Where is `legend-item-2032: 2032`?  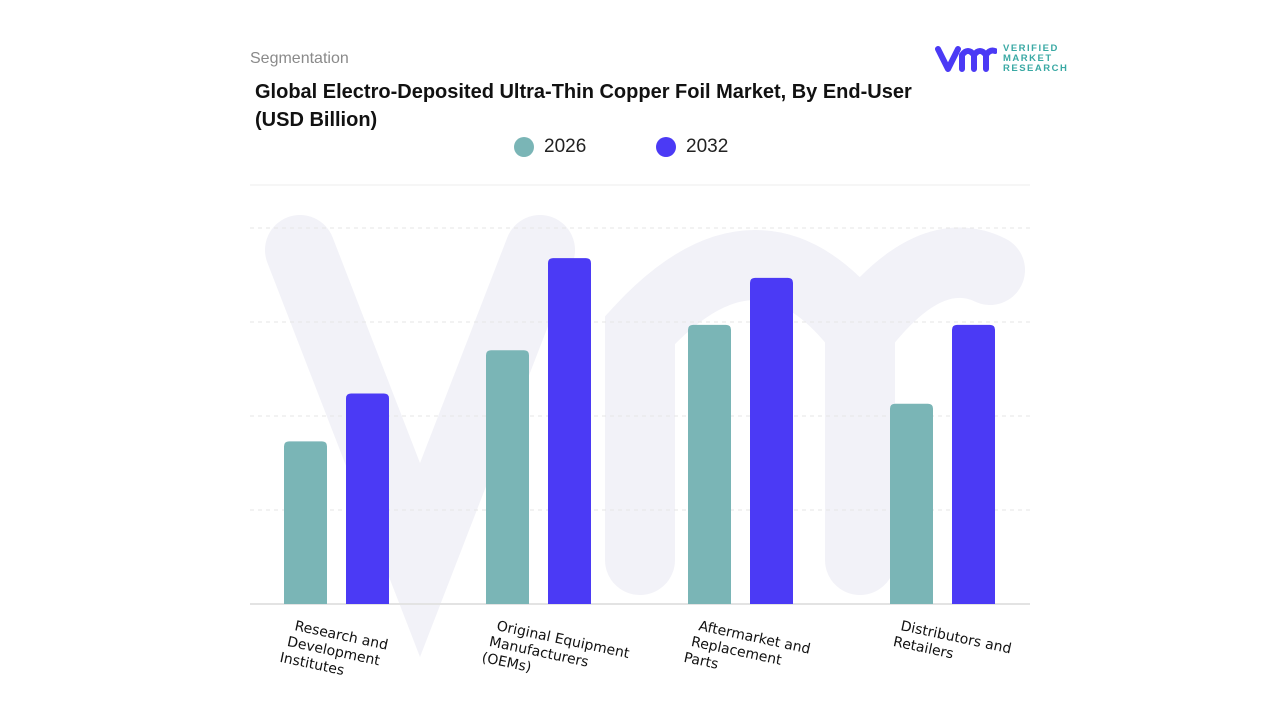 legend-item-2032: 2032 is located at coordinates (692, 147).